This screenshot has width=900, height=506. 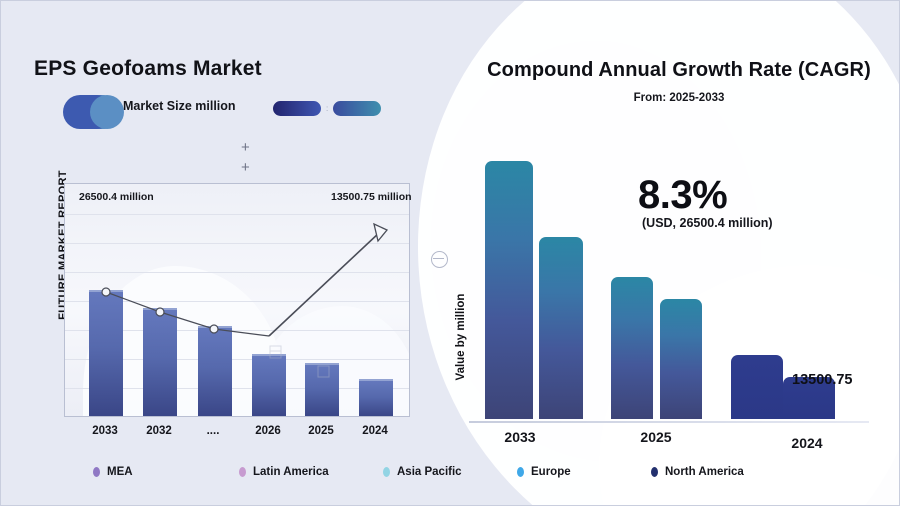 I want to click on rbar-2024-data-label: 13500.75, so click(x=822, y=380).